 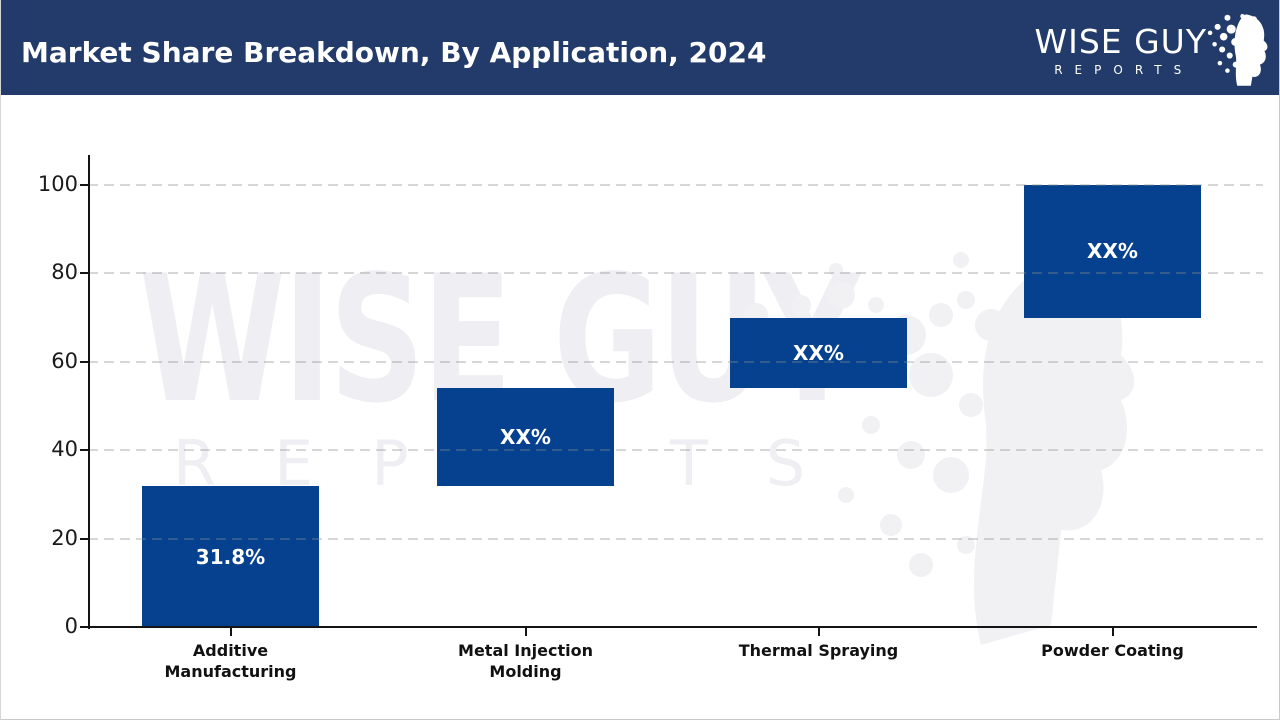 I want to click on category-label-powder-coating: Powder Coating, so click(x=1112, y=650).